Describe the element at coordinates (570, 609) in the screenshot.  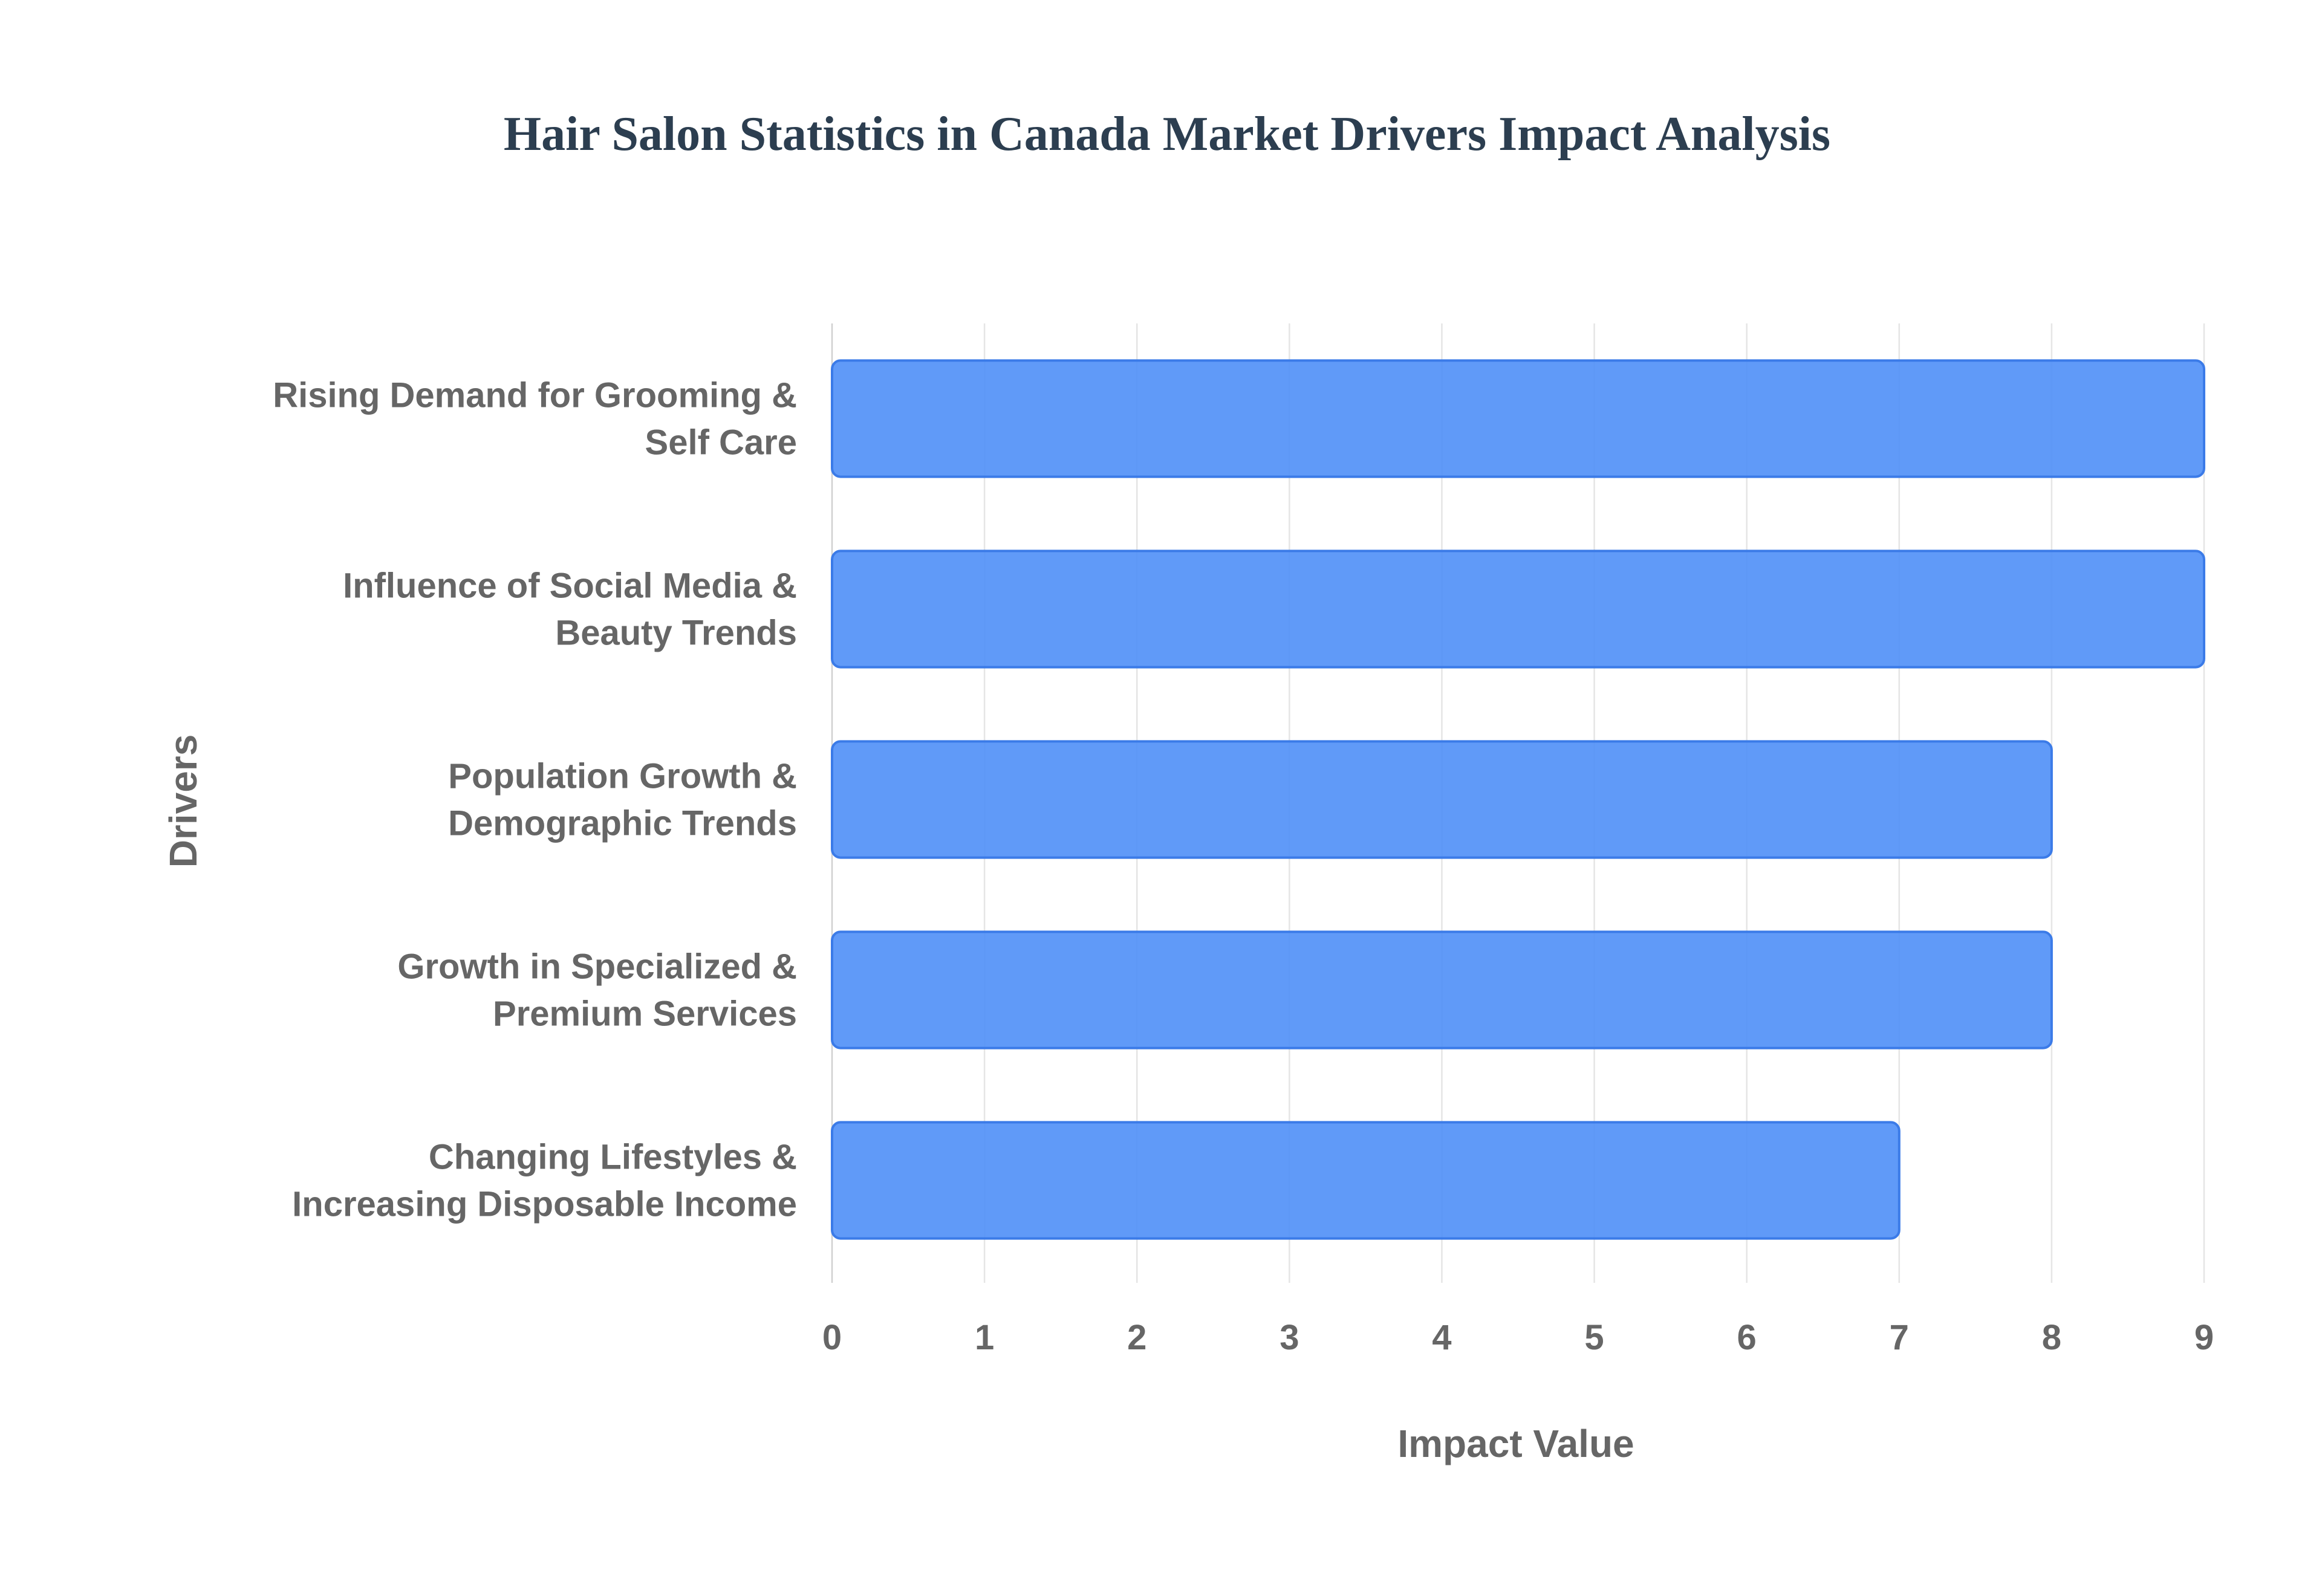
I see `category-label: Influence of Social Media & Beauty Trends` at that location.